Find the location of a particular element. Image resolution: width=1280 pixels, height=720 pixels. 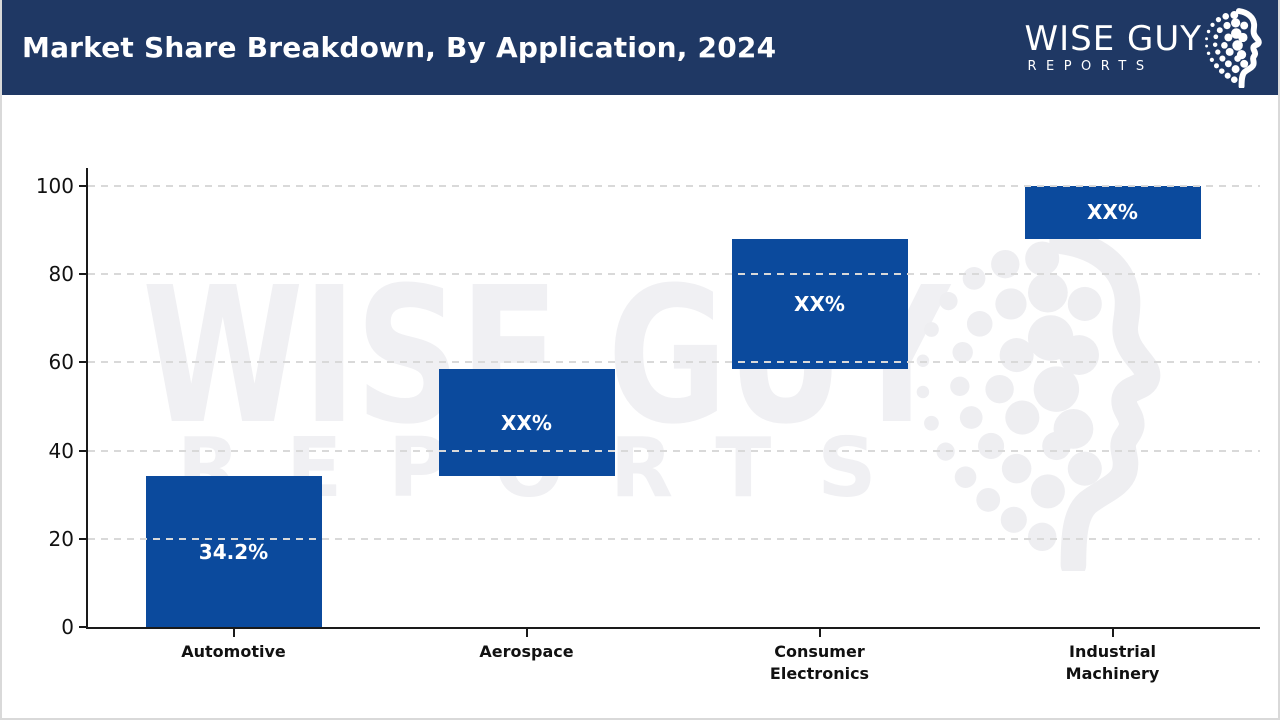

x-axis-category-label: Automotive is located at coordinates (233, 651).